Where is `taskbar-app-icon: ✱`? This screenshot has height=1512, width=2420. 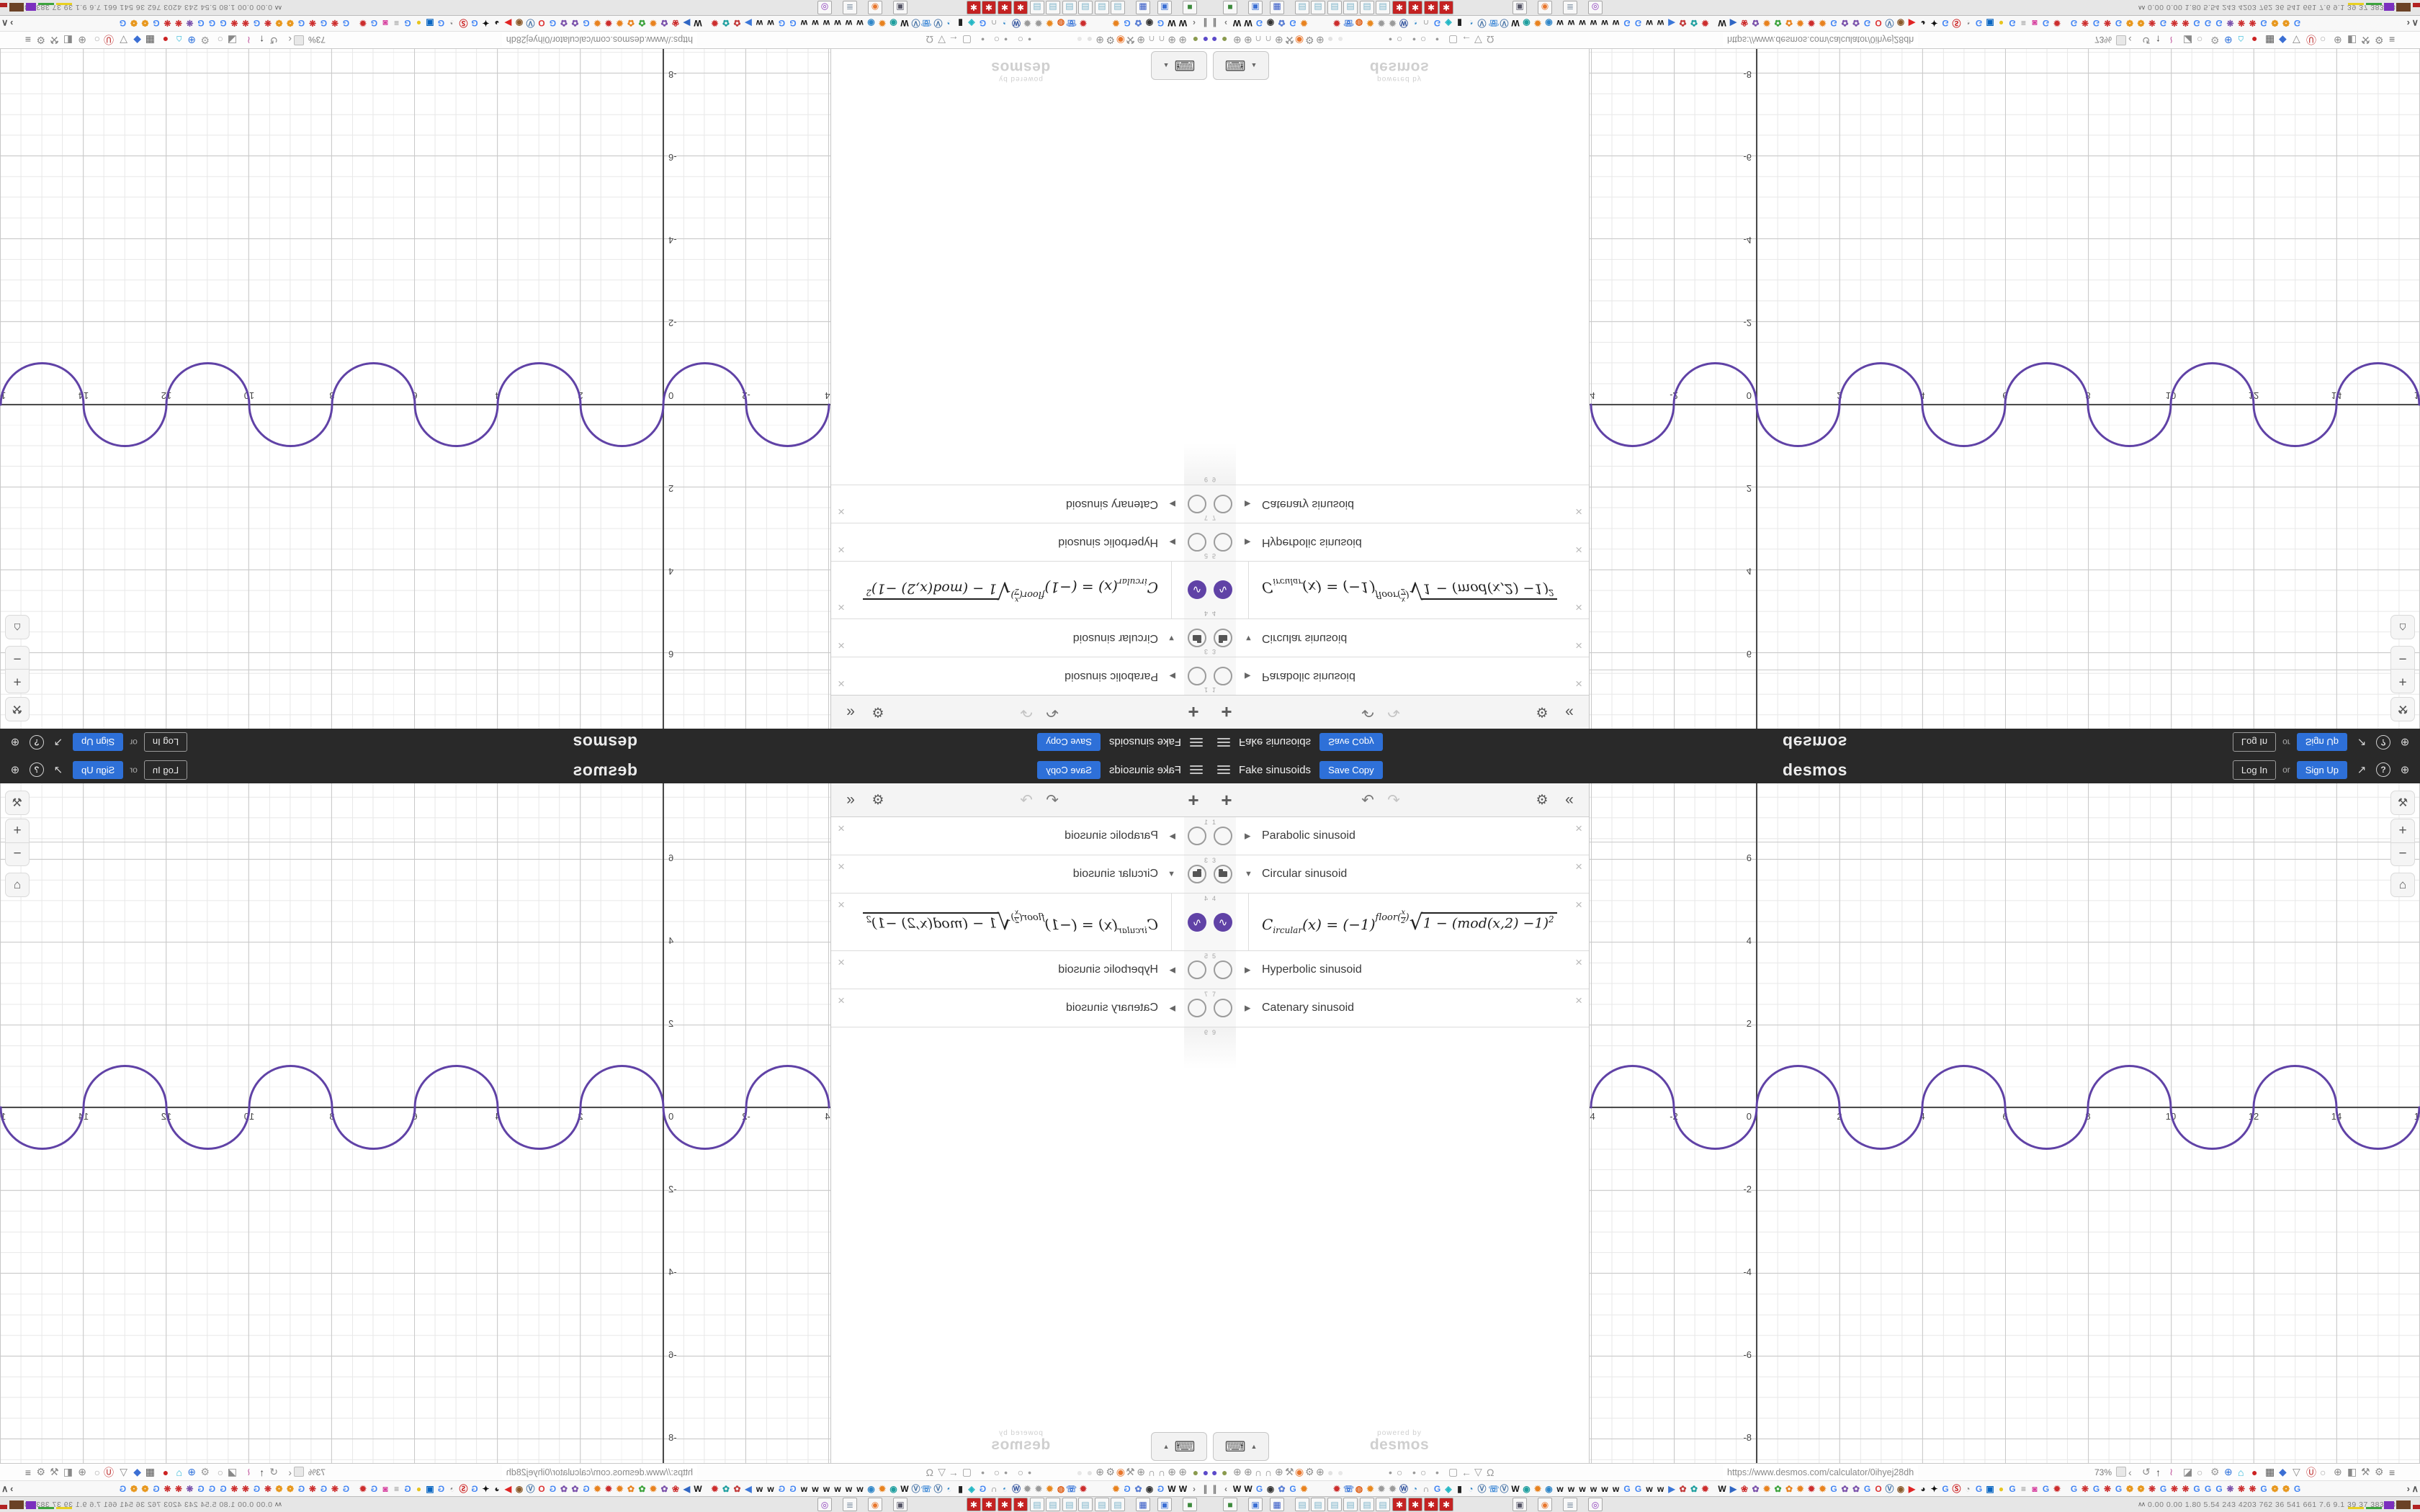
taskbar-app-icon: ✱ is located at coordinates (1431, 7).